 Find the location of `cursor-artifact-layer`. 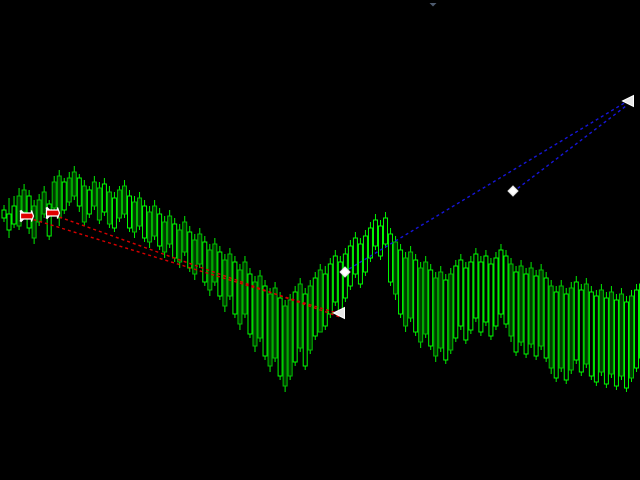

cursor-artifact-layer is located at coordinates (433, 5).